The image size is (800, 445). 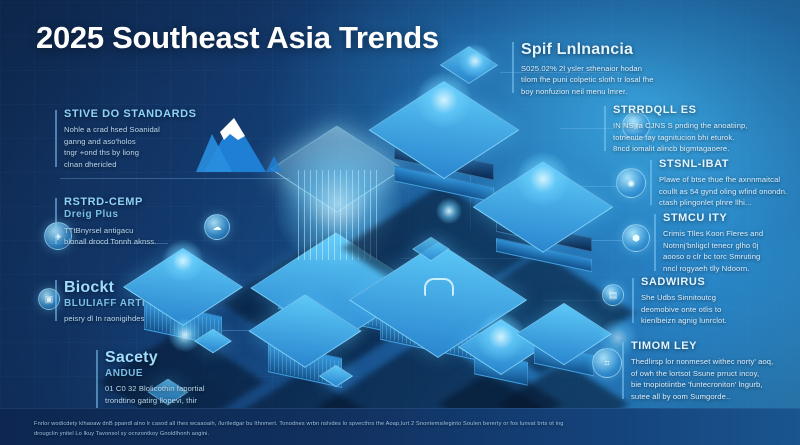 What do you see at coordinates (711, 245) in the screenshot?
I see `right-block-3-line-1: Notnnj'bnligcl tenecr glho 0j` at bounding box center [711, 245].